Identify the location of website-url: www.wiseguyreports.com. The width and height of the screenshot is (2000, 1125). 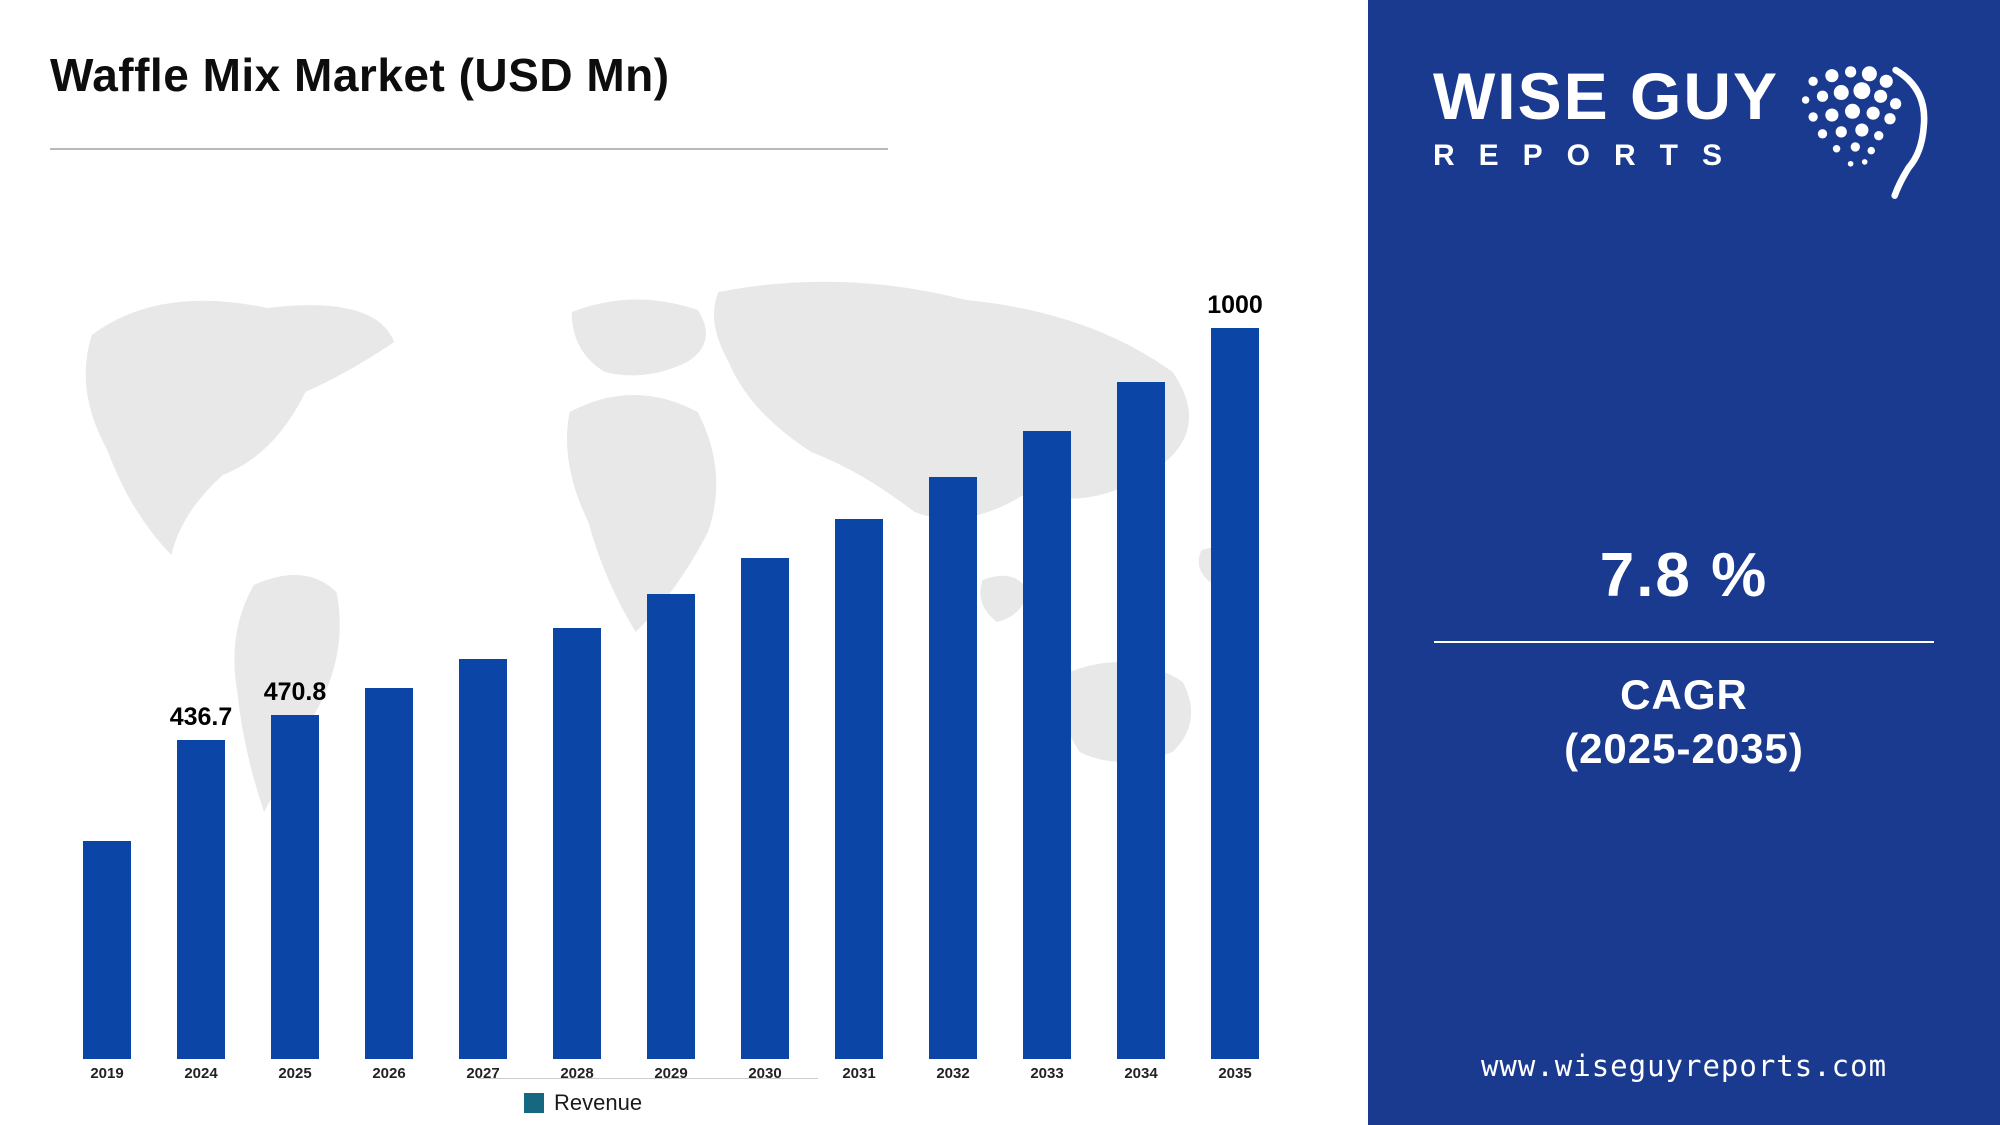
(1684, 1066).